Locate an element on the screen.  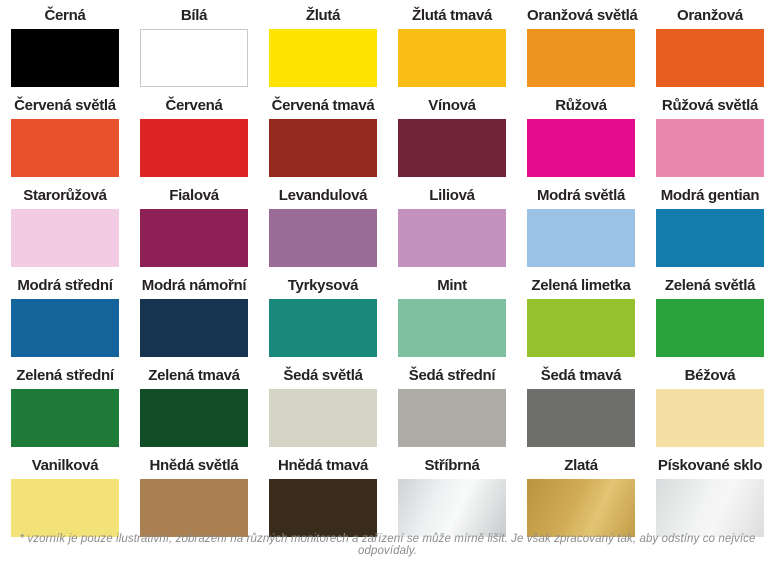
swatch-cell: Stříbrná is located at coordinates (452, 496).